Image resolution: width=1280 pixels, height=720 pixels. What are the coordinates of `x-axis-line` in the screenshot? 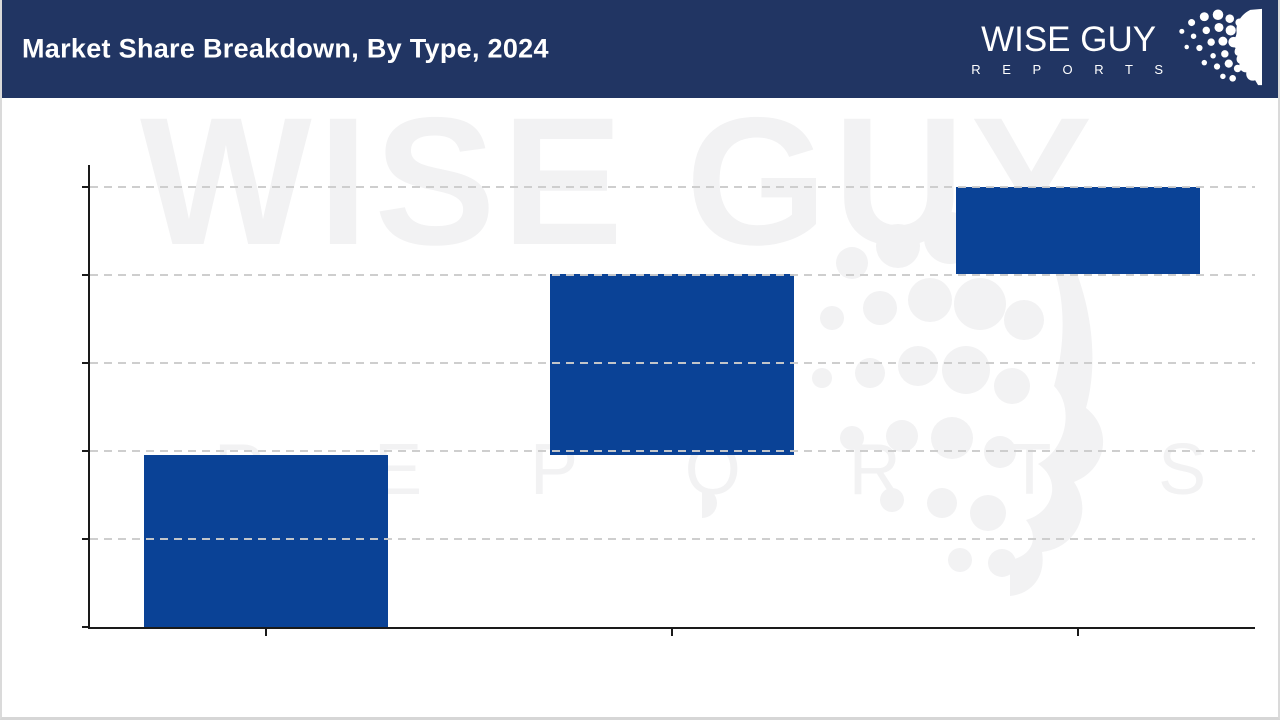 It's located at (671, 628).